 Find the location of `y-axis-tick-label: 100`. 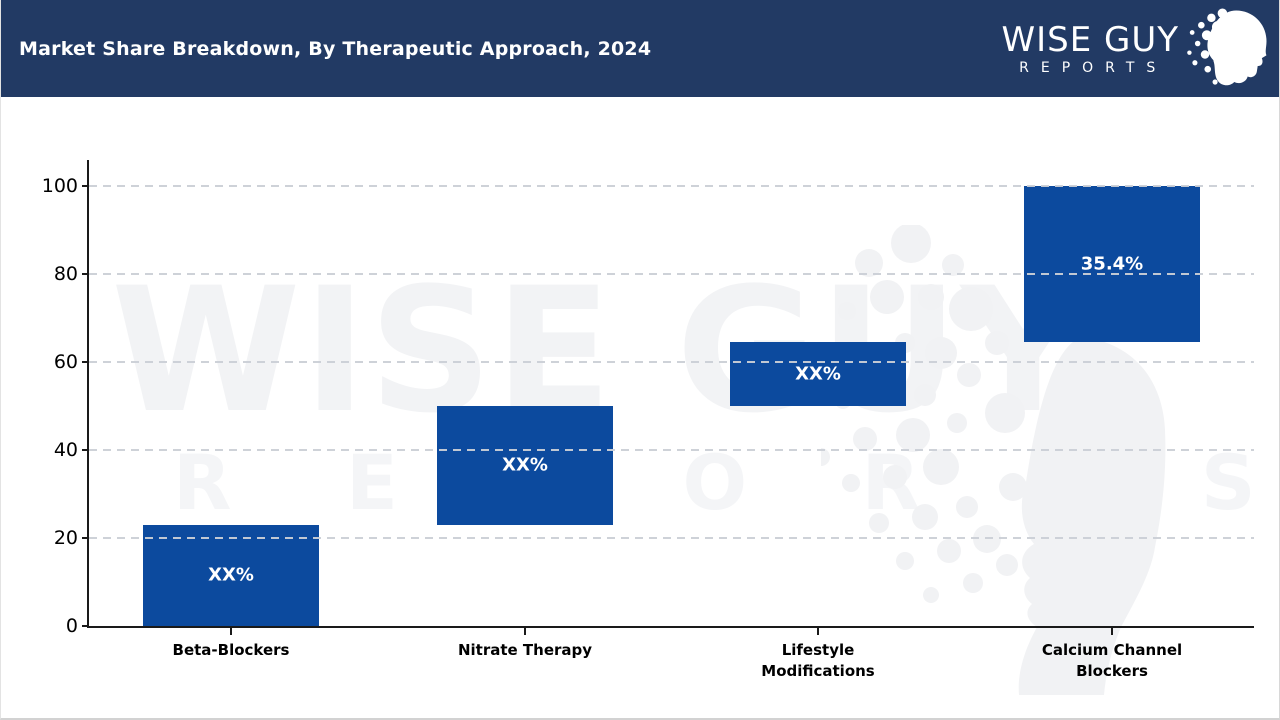

y-axis-tick-label: 100 is located at coordinates (59, 186).